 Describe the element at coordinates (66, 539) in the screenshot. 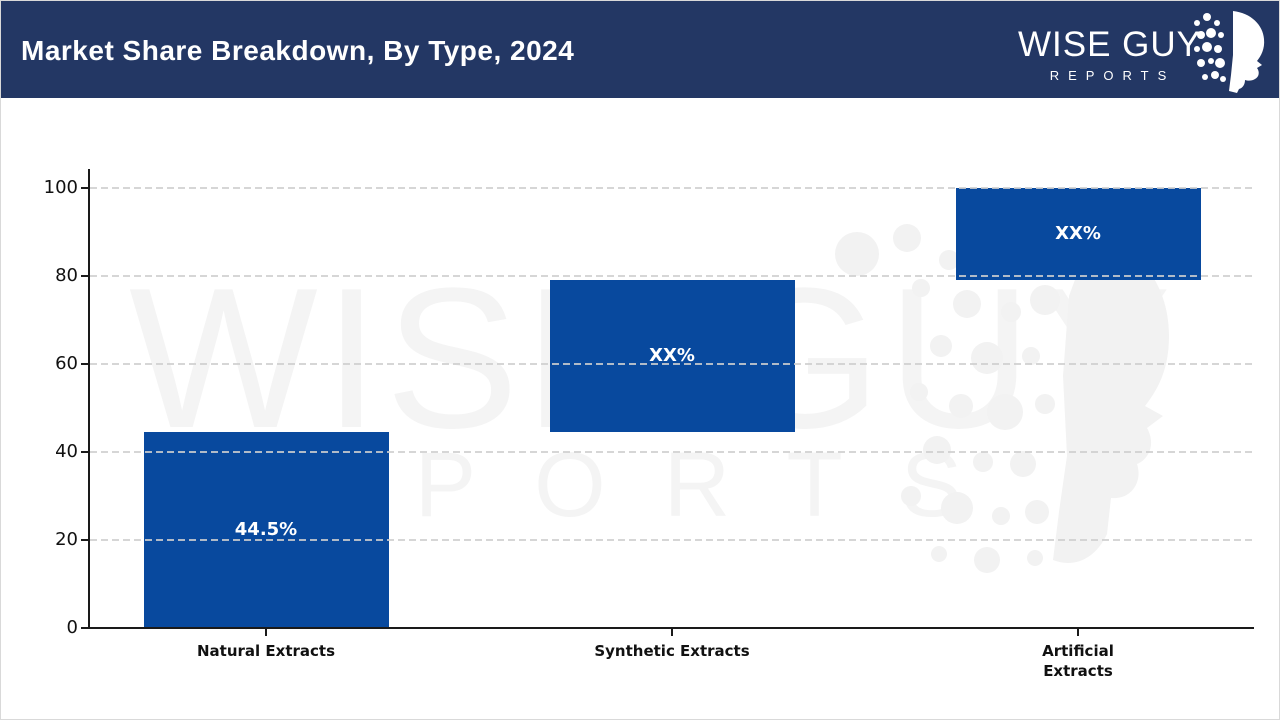

I see `y-axis-tick-label: 20` at that location.